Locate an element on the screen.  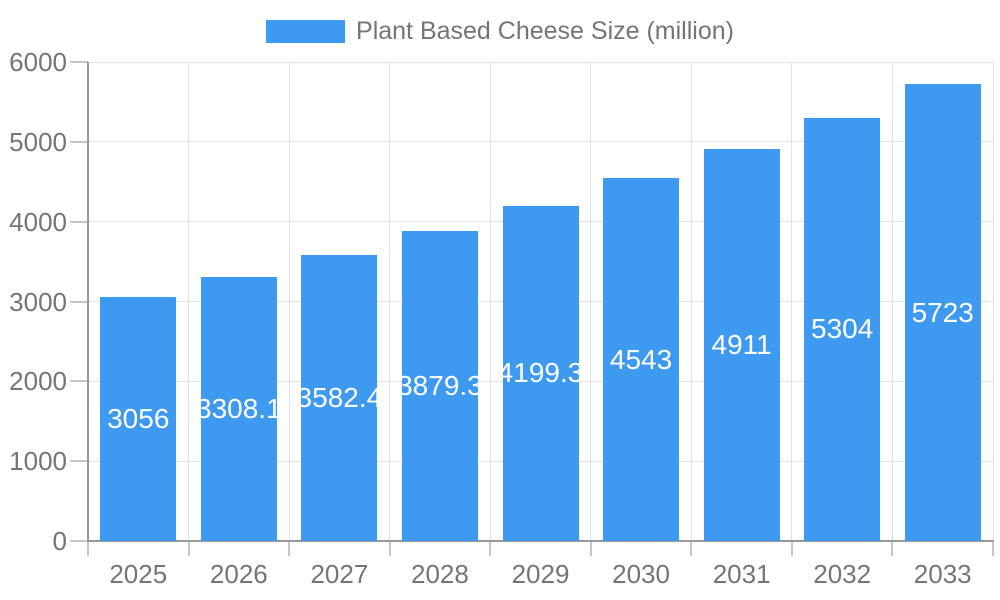
bar-value-label: 5304 is located at coordinates (842, 329).